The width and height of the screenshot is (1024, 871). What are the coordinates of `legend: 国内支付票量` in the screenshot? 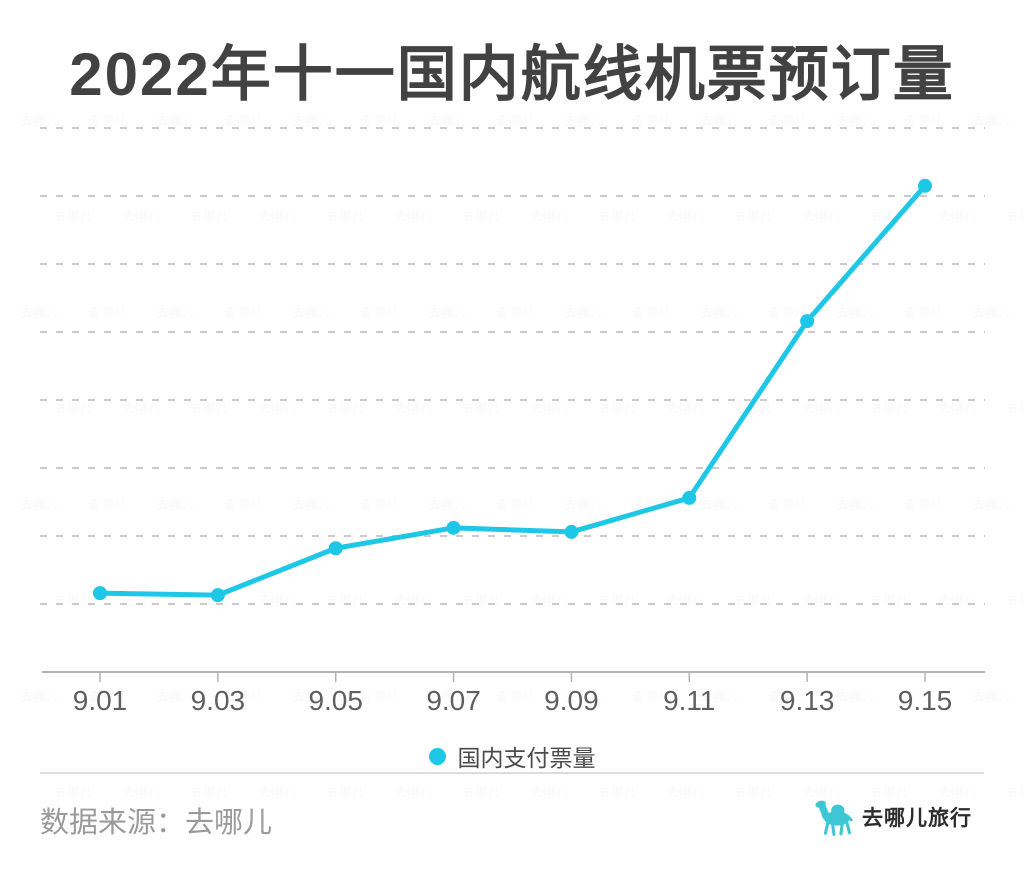 It's located at (512, 756).